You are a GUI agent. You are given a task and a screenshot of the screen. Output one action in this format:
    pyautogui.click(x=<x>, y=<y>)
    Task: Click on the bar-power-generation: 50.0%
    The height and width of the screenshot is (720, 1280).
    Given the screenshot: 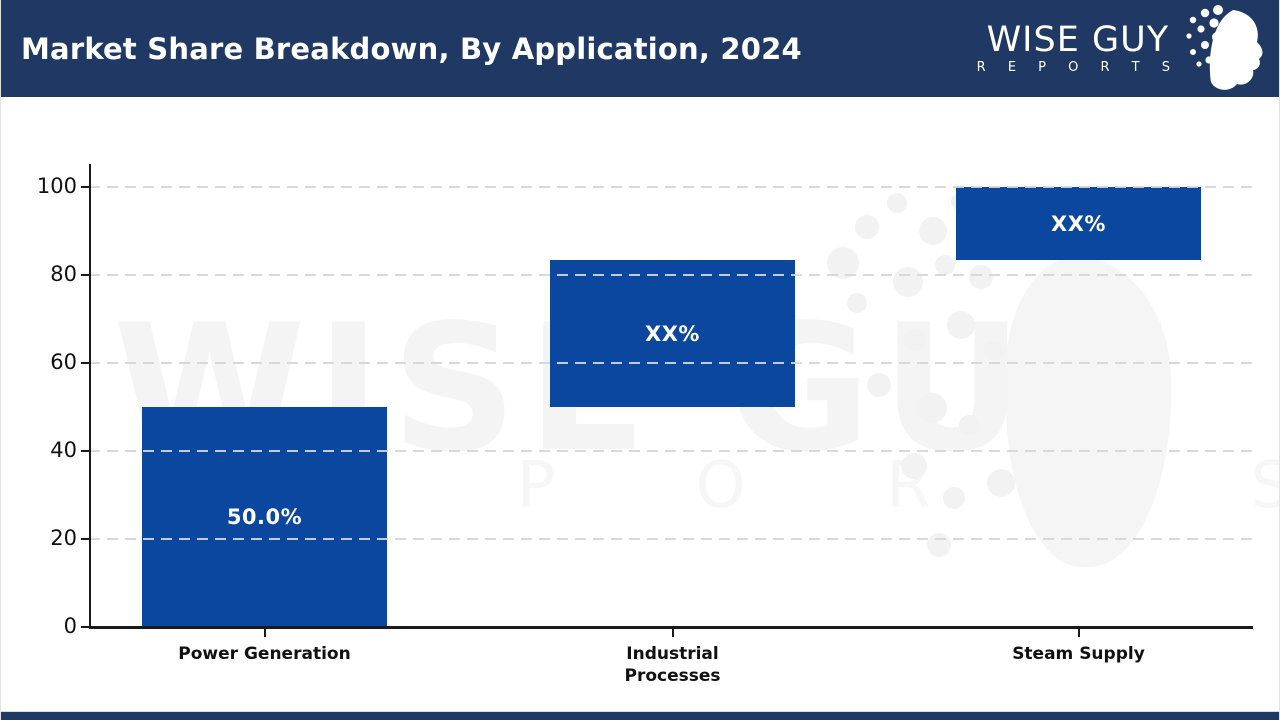 What is the action you would take?
    pyautogui.click(x=264, y=516)
    